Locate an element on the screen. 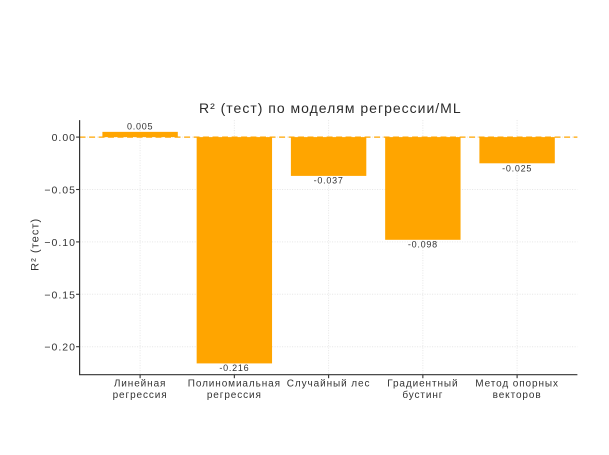 The height and width of the screenshot is (455, 609). svg-text: Линейная is located at coordinates (140, 384).